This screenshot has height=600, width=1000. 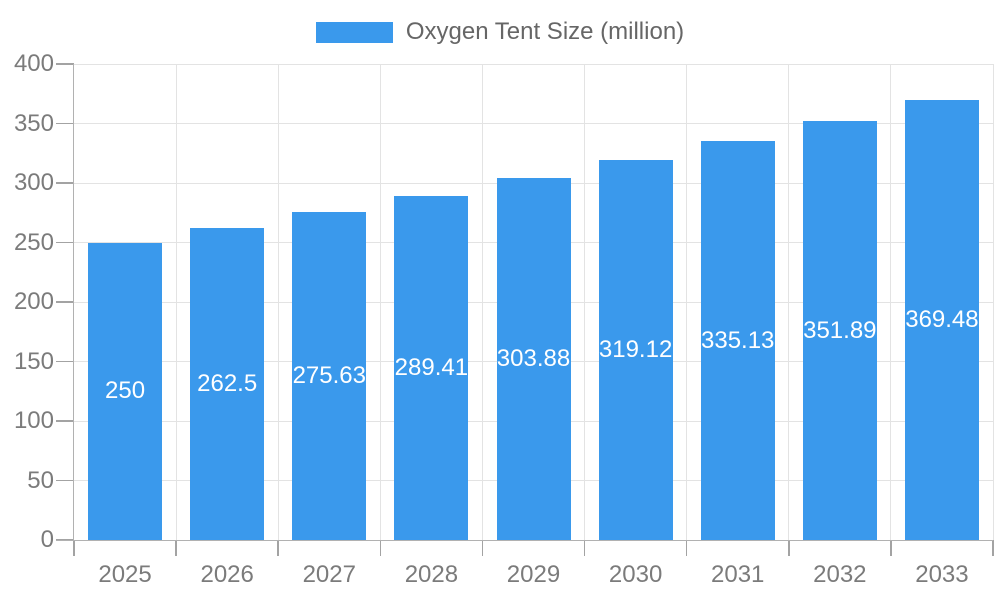 What do you see at coordinates (47, 539) in the screenshot?
I see `y-tick-label-0: 0` at bounding box center [47, 539].